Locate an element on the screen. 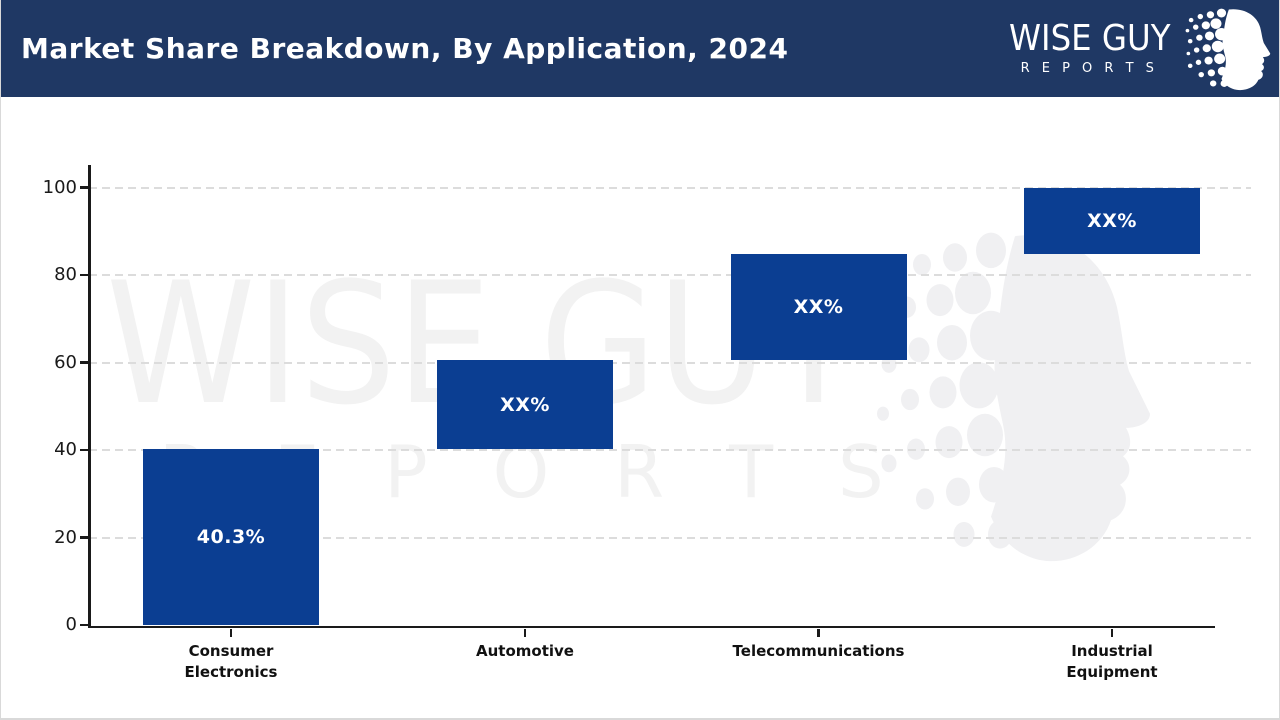 The image size is (1280, 720). bar-telecommunications: XX% is located at coordinates (818, 307).